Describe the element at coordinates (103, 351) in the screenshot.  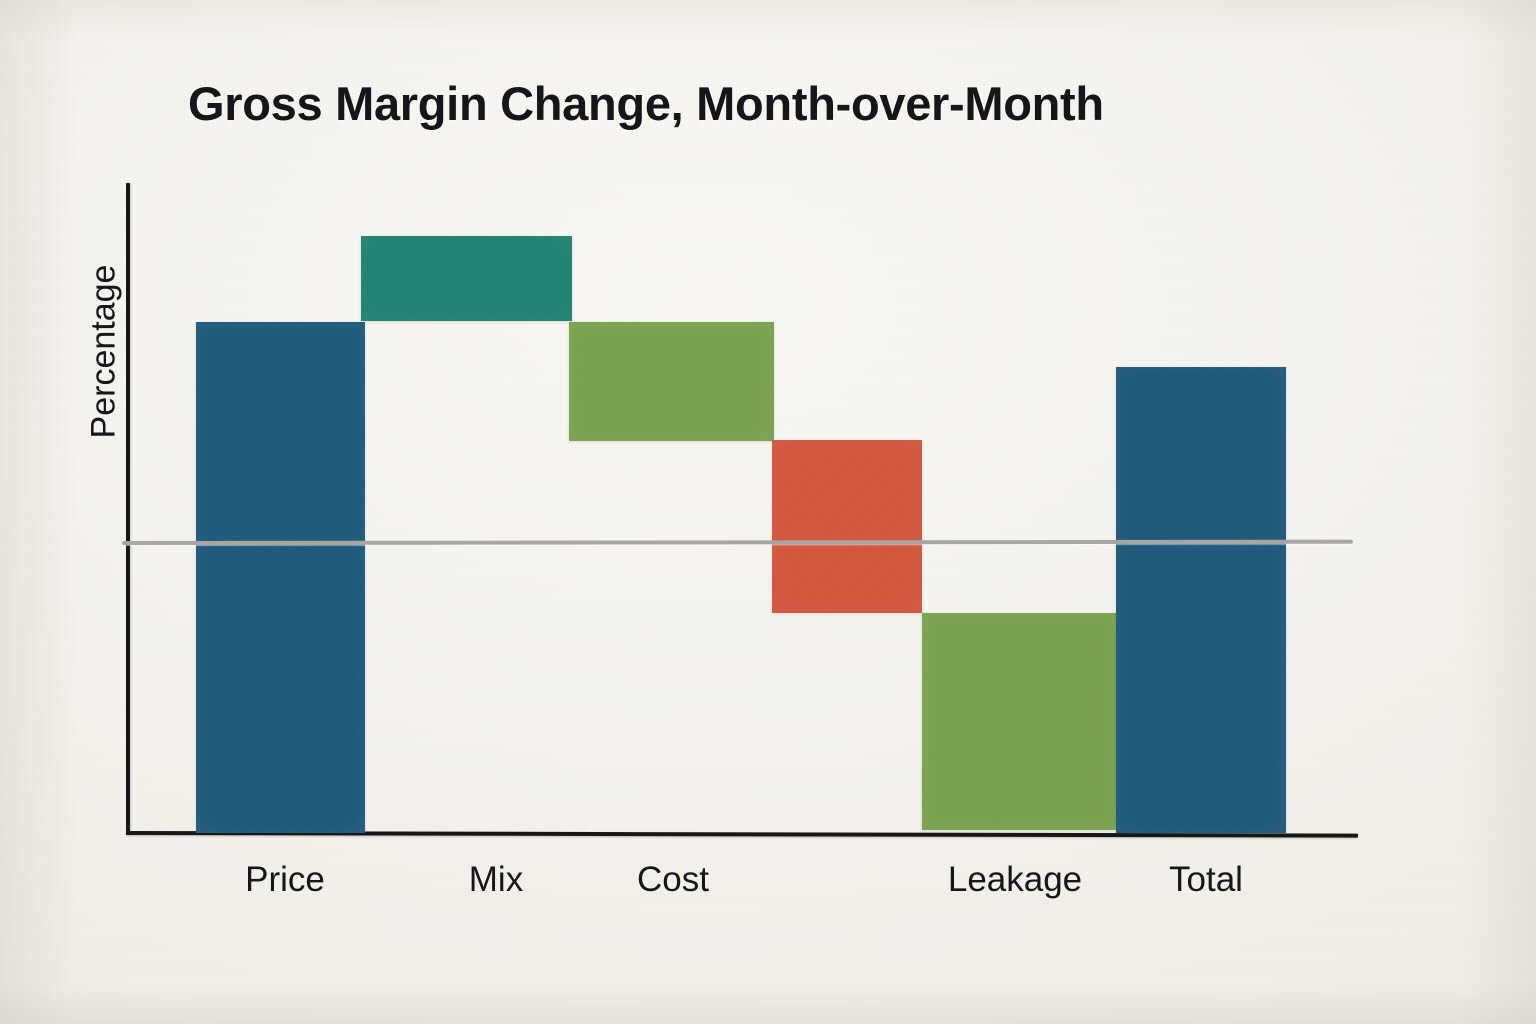
I see `y-axis-label: Percentage` at that location.